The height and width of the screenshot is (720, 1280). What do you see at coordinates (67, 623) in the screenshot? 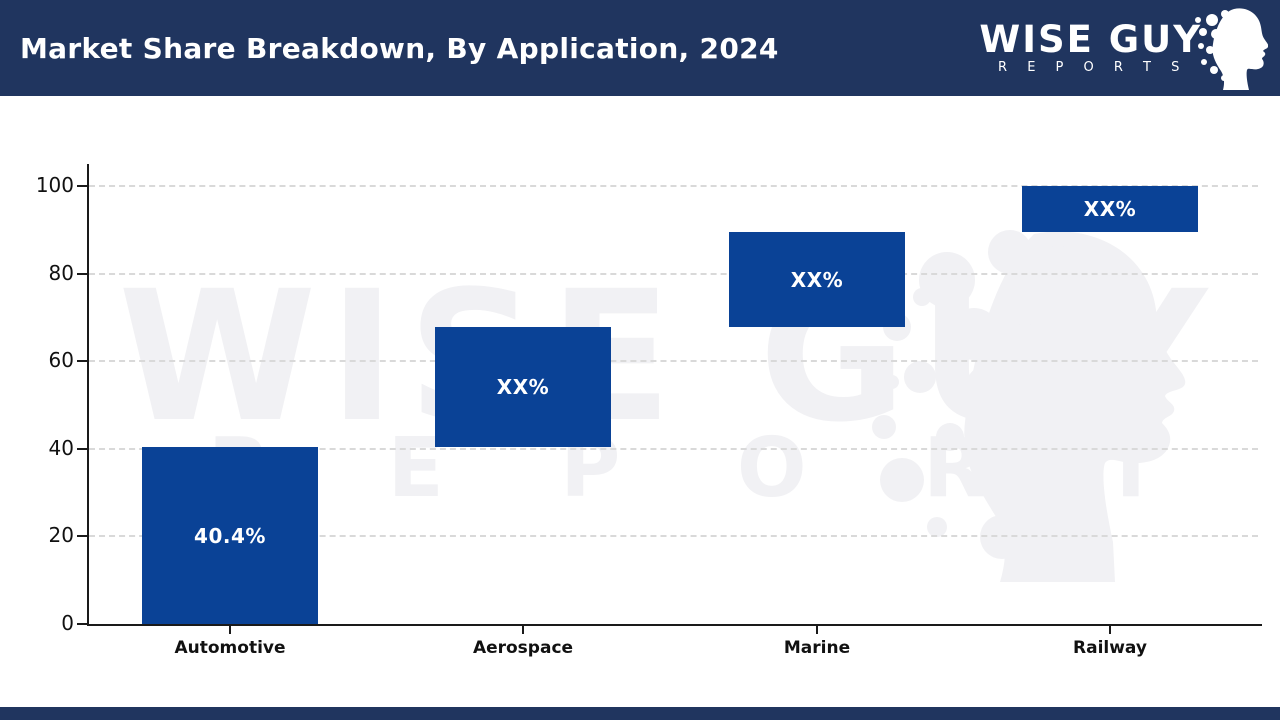
I see `y-tick-label: 0` at bounding box center [67, 623].